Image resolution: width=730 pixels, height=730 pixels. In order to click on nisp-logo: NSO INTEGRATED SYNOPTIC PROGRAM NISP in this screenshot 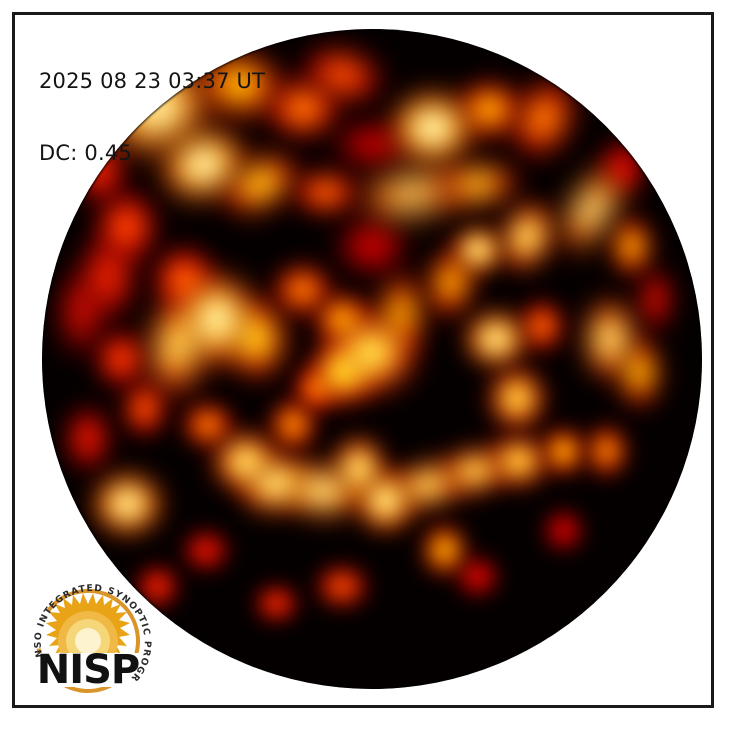, I will do `click(92, 638)`.